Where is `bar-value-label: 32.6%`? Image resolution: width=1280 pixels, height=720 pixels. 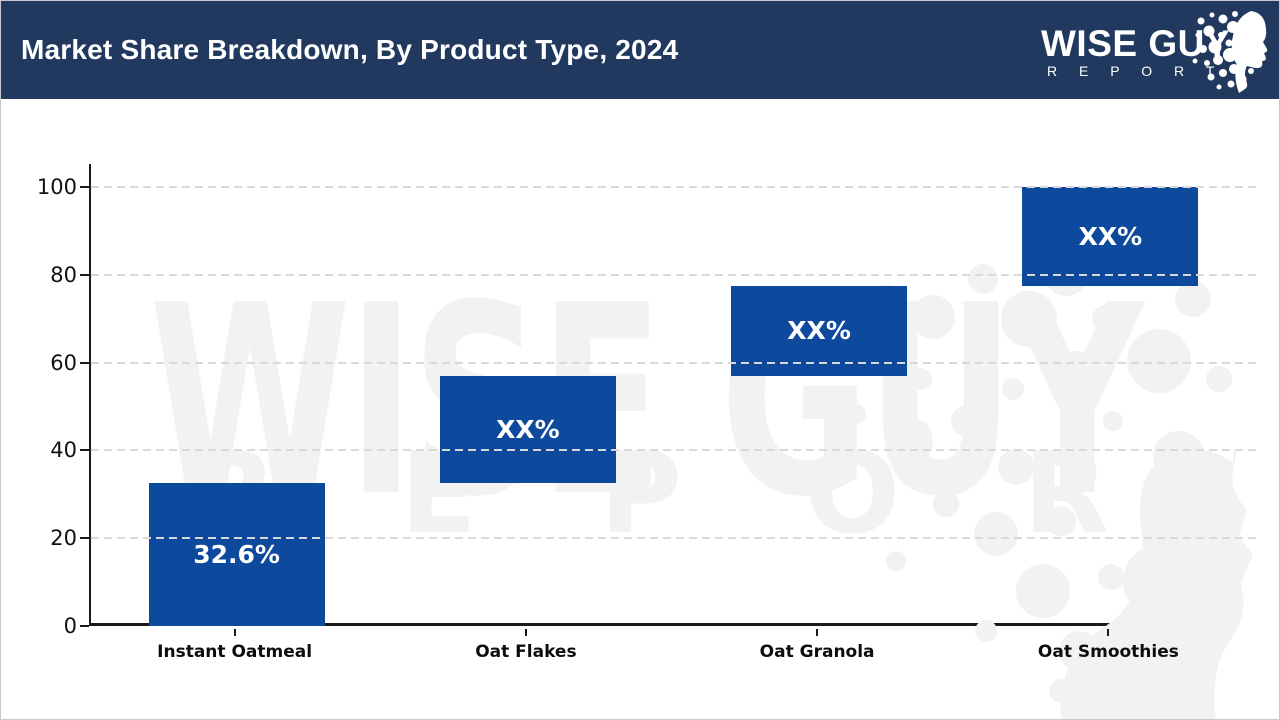
bar-value-label: 32.6% is located at coordinates (236, 554).